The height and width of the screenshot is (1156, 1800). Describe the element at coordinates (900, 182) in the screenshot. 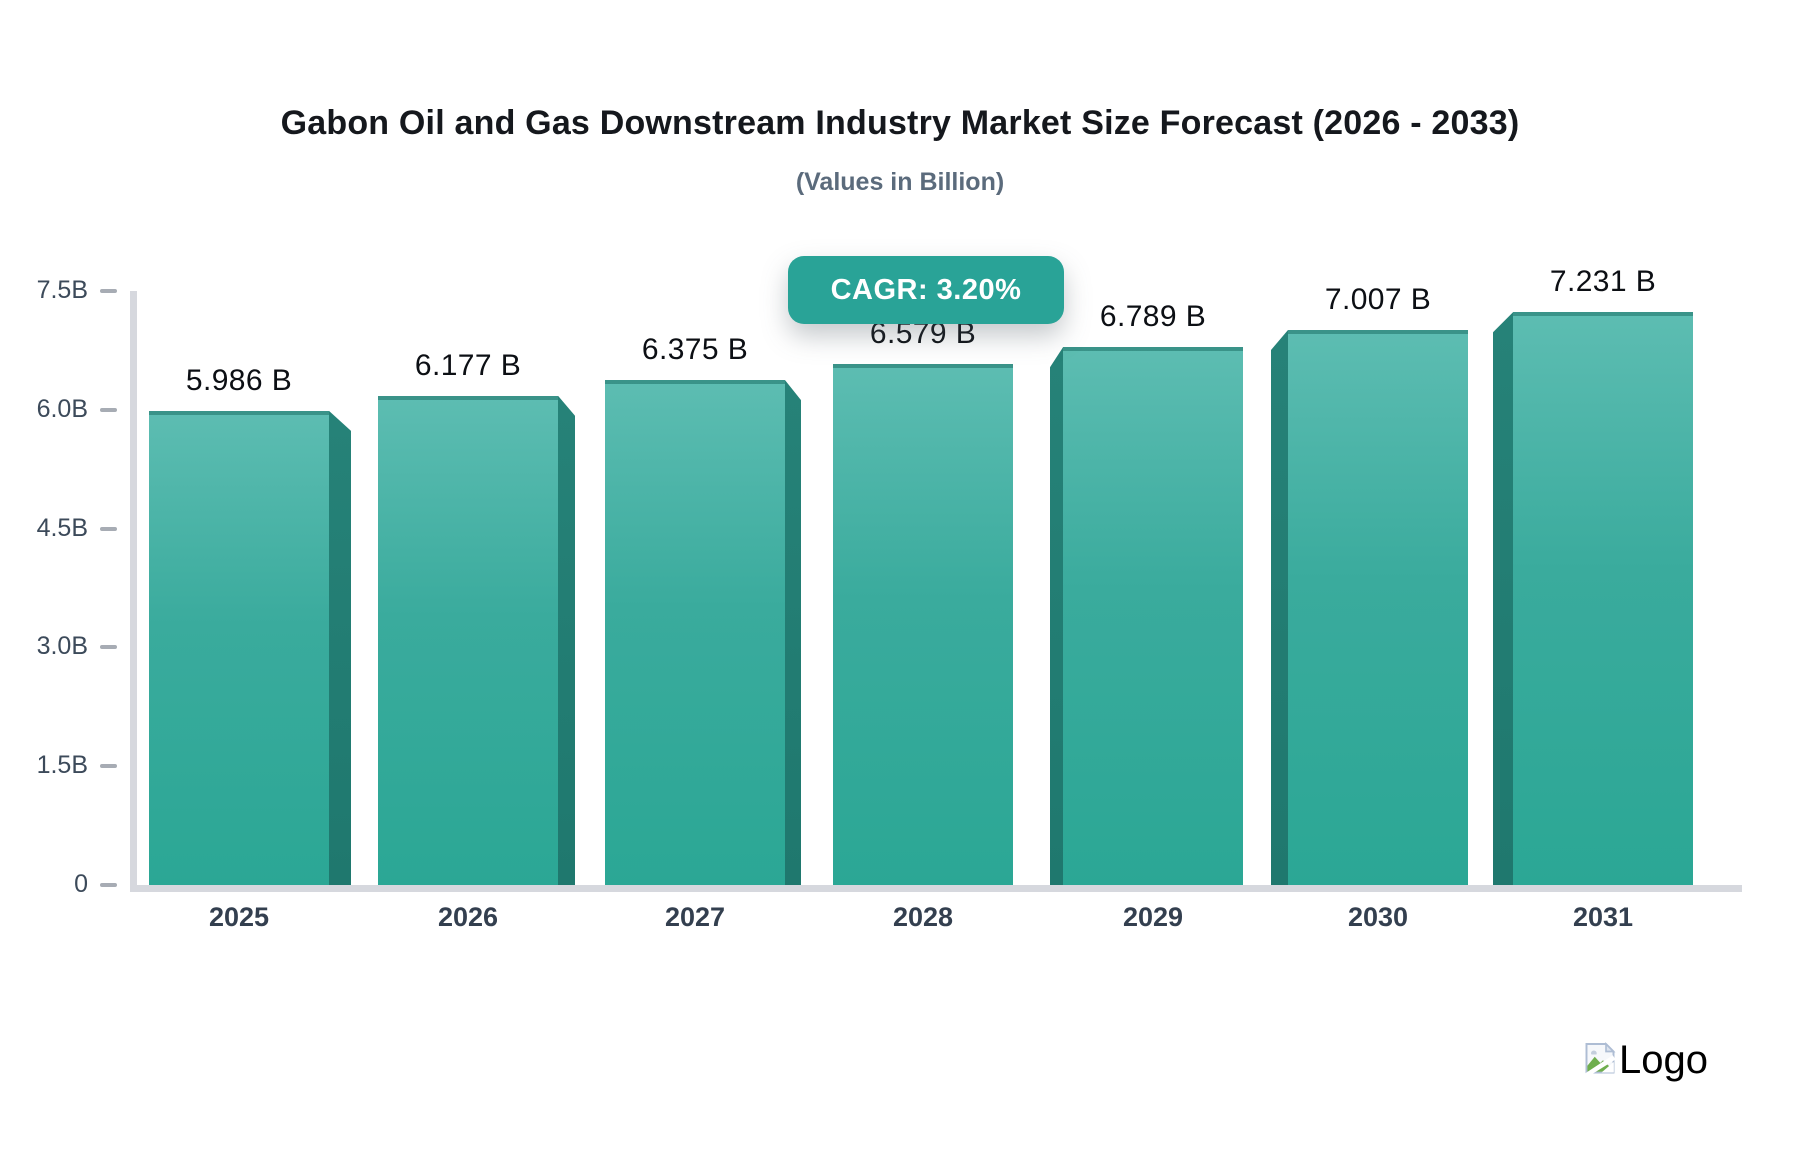

I see `chart-subtitle: (Values in Billion)` at that location.